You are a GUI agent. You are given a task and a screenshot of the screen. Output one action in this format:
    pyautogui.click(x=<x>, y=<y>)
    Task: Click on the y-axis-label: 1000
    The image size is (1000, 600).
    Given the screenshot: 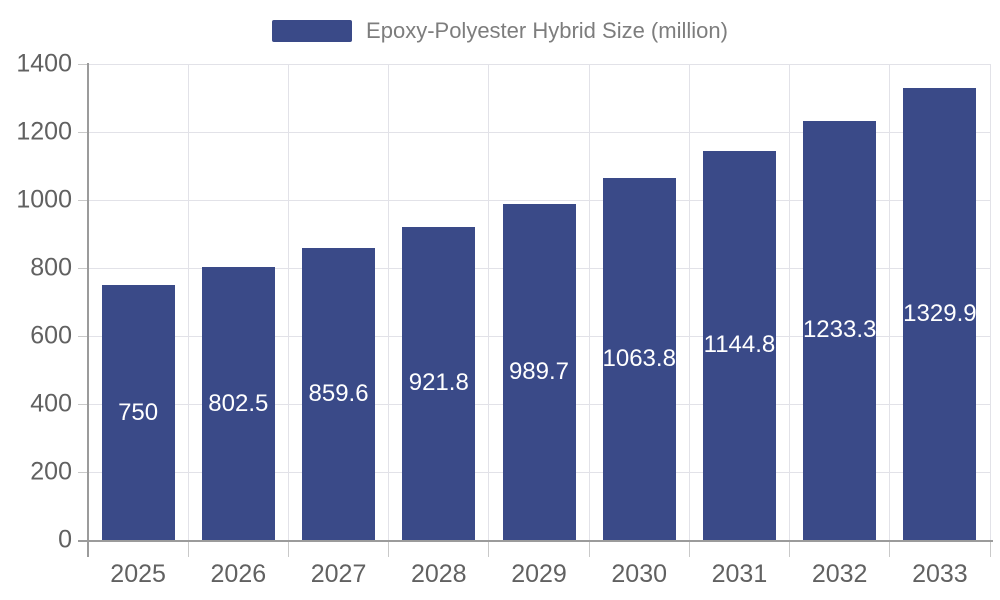 What is the action you would take?
    pyautogui.click(x=44, y=199)
    